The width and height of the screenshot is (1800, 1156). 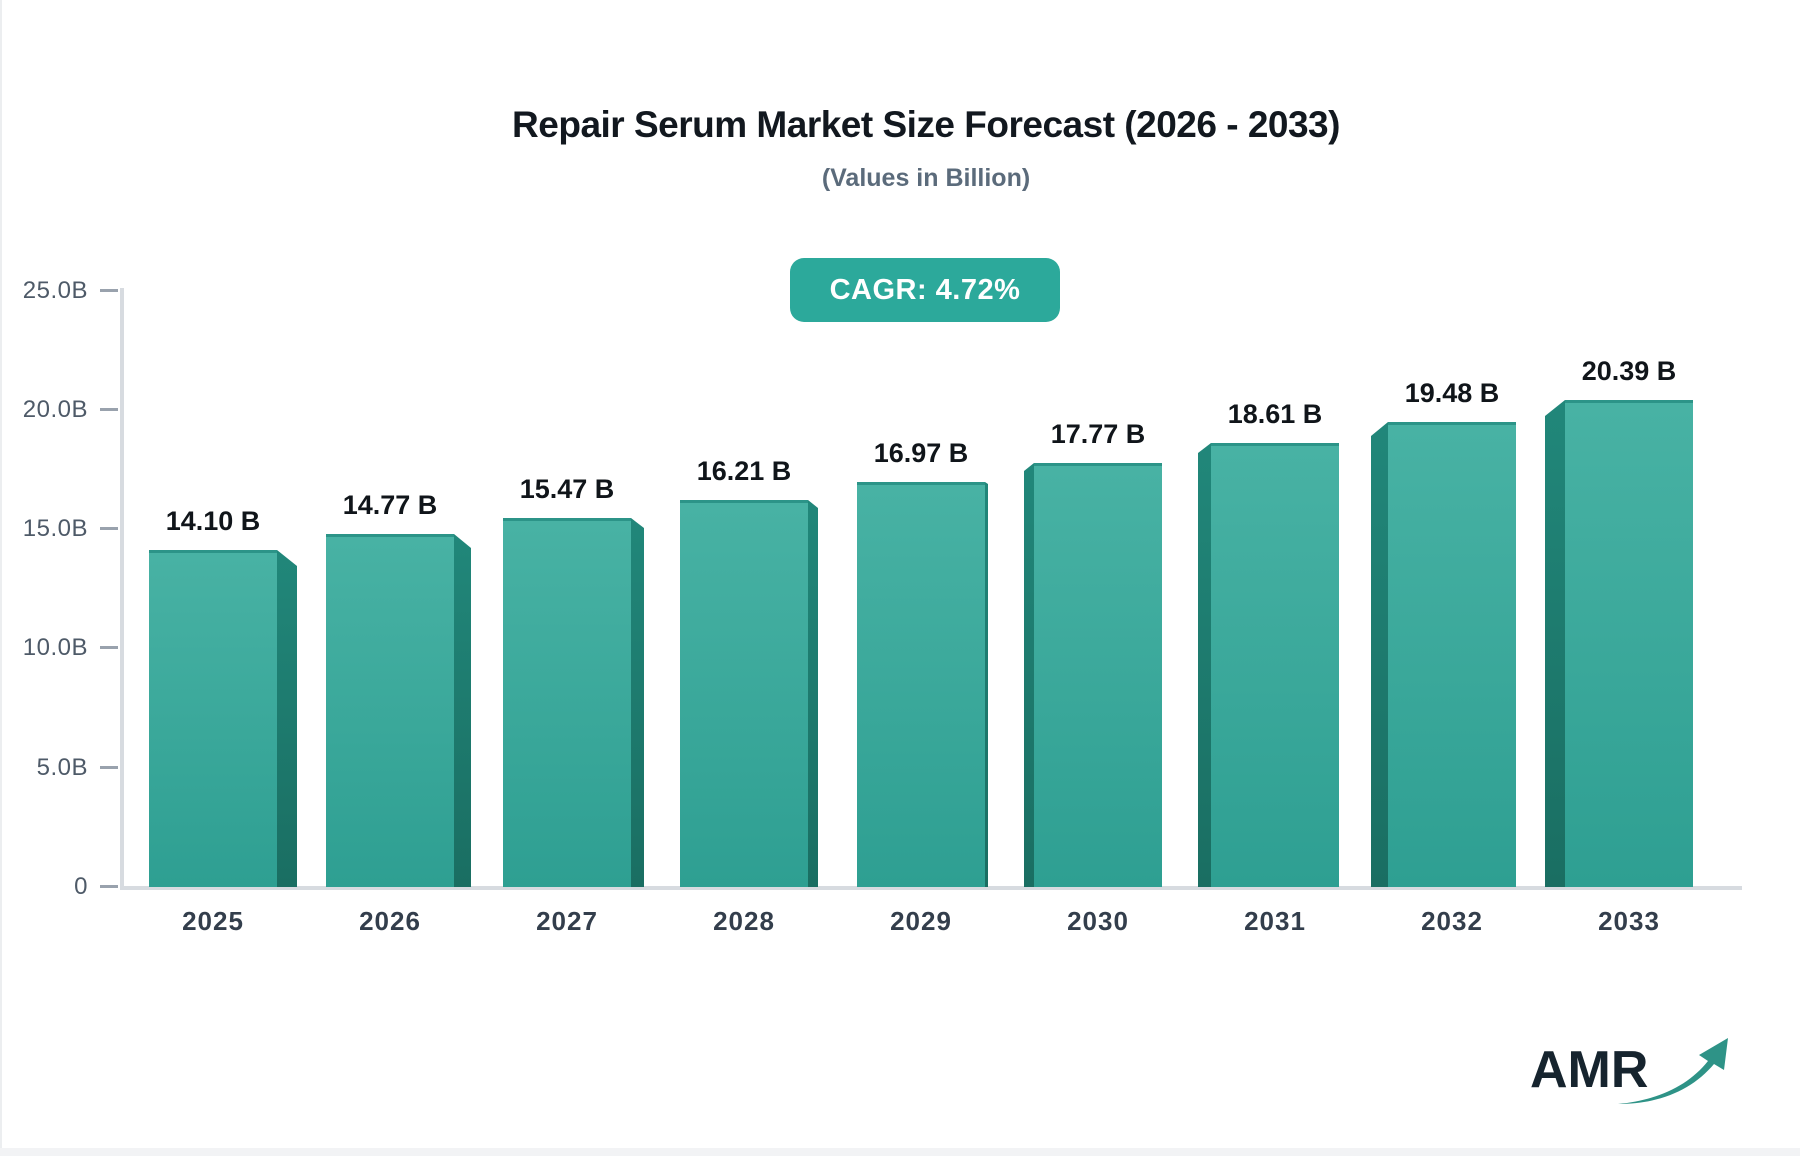 What do you see at coordinates (567, 921) in the screenshot?
I see `x-axis-label-2027: 2027` at bounding box center [567, 921].